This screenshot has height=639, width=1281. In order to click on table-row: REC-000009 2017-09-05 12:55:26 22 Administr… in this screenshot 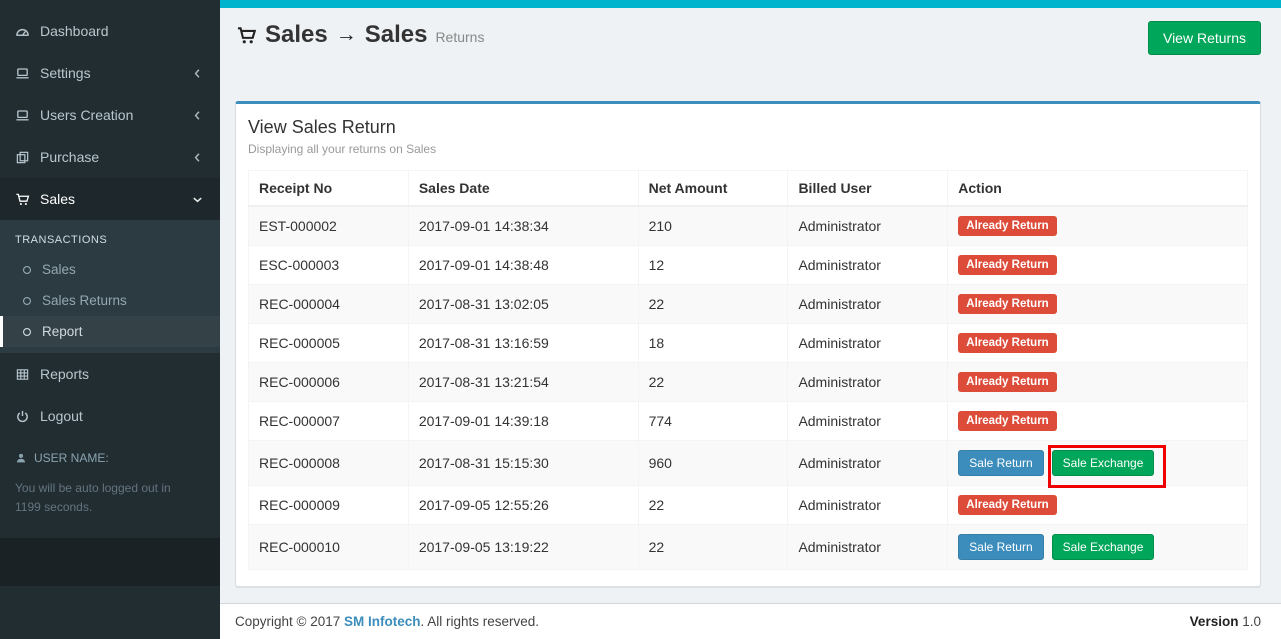, I will do `click(748, 505)`.